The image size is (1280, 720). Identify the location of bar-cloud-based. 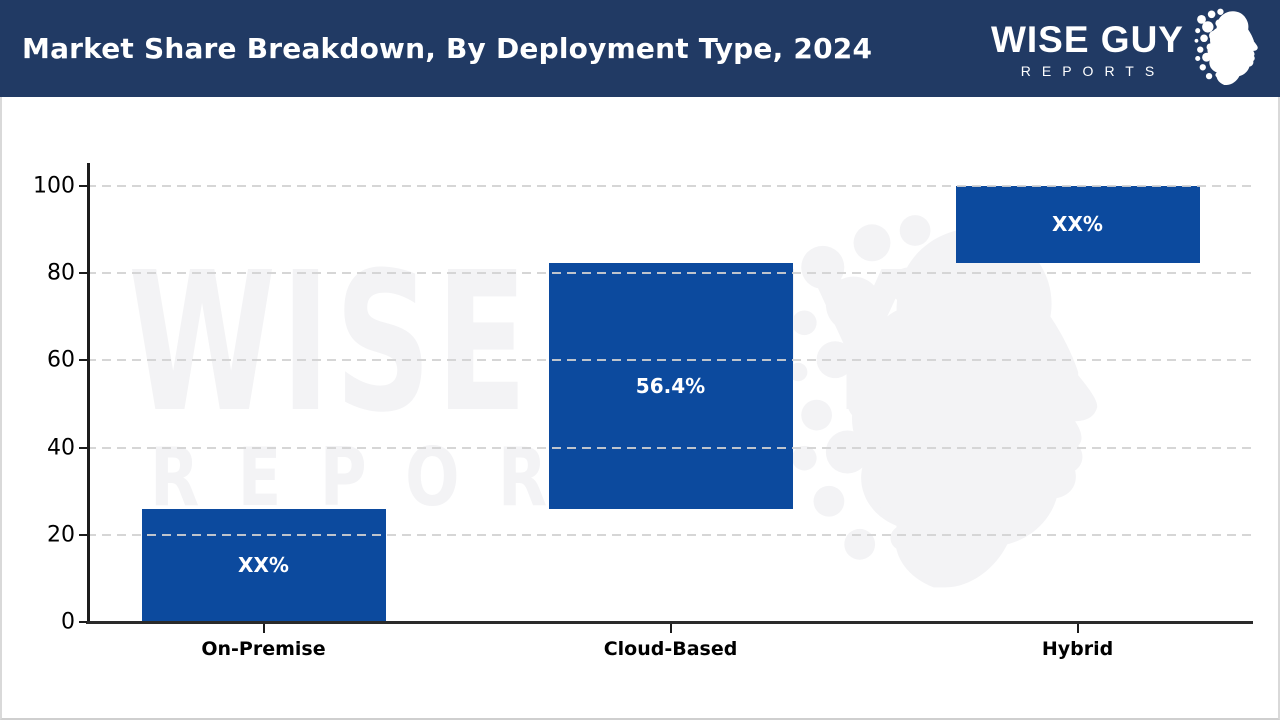
(670, 385).